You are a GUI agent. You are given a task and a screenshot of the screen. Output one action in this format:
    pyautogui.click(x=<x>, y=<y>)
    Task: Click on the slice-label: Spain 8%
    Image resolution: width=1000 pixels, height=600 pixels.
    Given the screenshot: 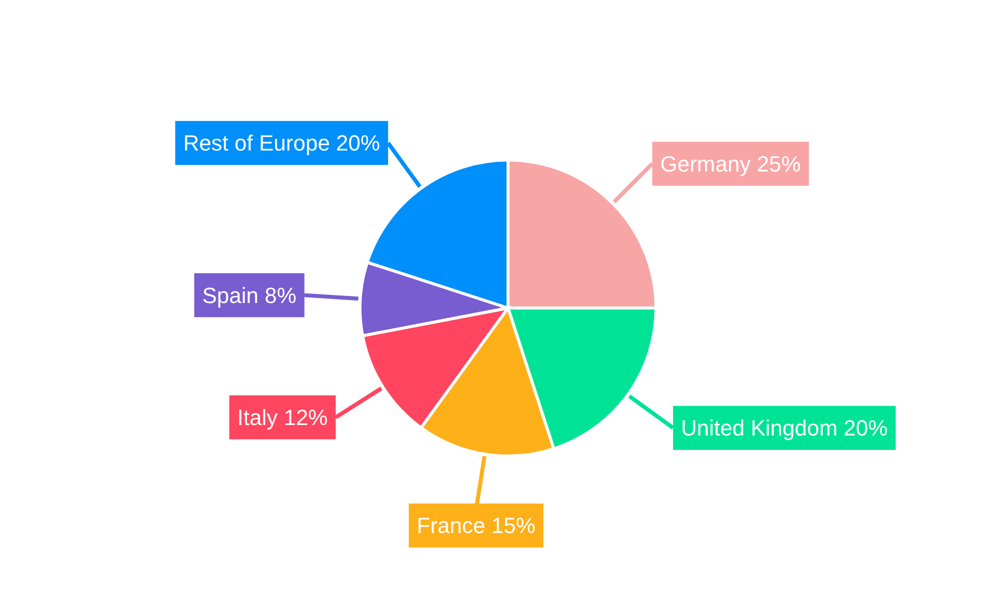 What is the action you would take?
    pyautogui.click(x=249, y=295)
    